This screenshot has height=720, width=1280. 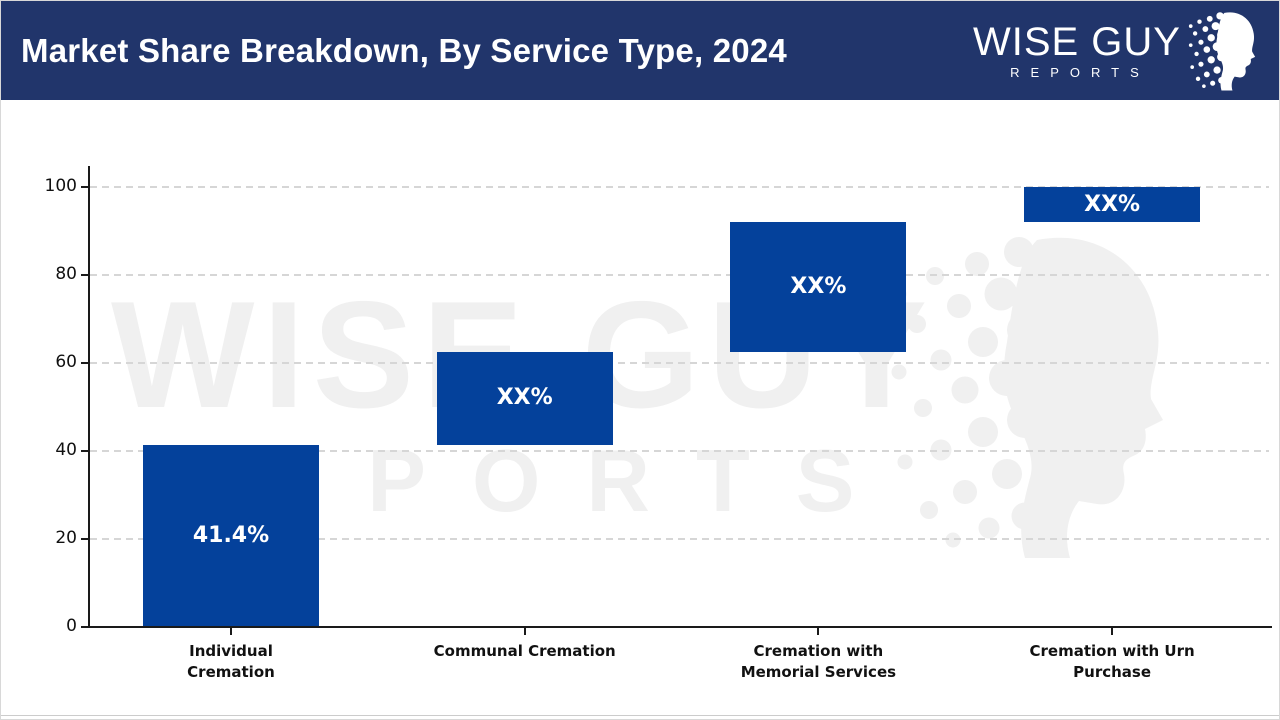 I want to click on y-tick-label: 100, so click(x=60, y=186).